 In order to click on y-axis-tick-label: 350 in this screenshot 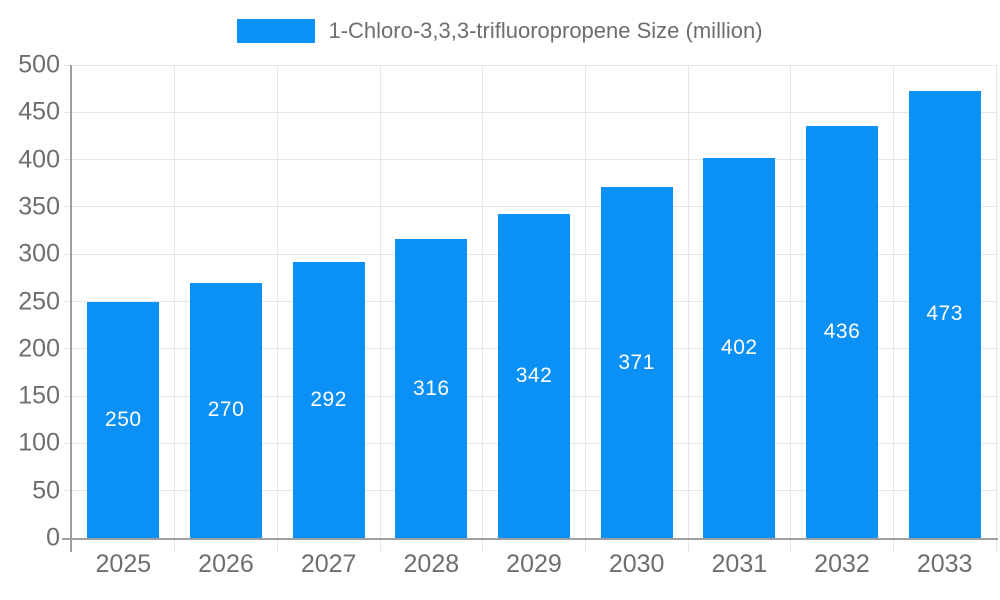, I will do `click(39, 206)`.